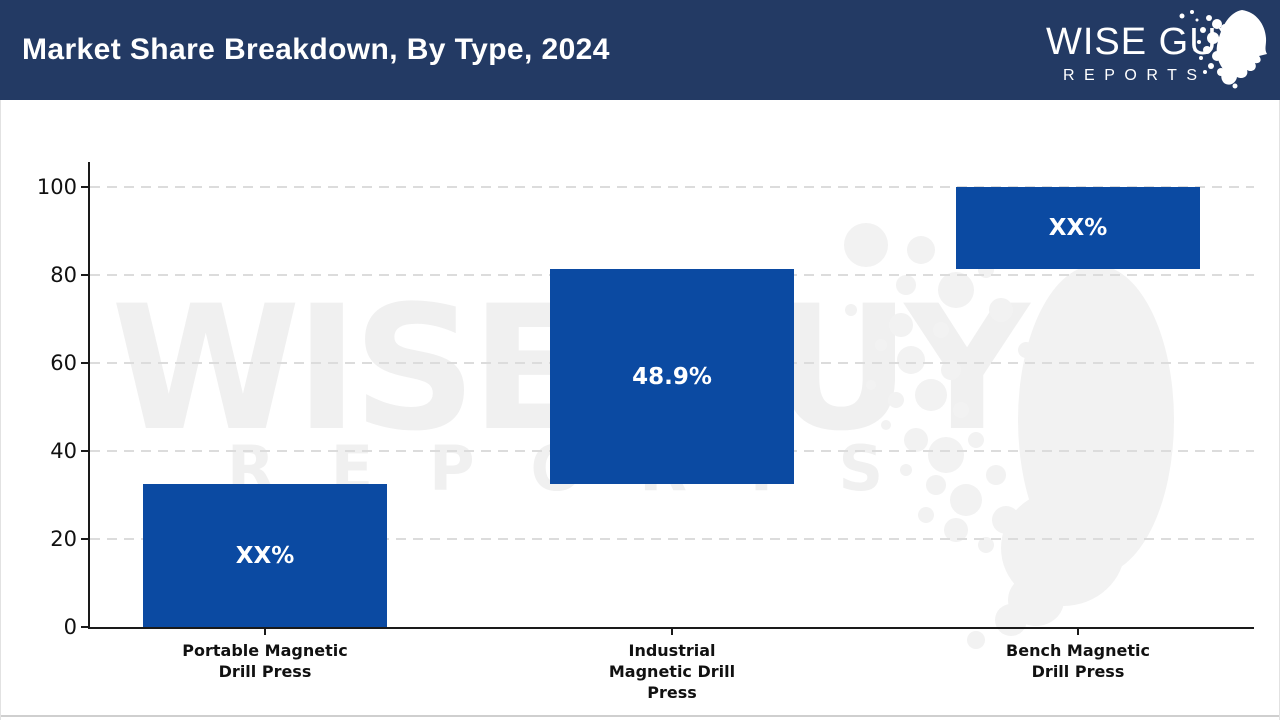 This screenshot has width=1280, height=720. What do you see at coordinates (89, 395) in the screenshot?
I see `y-axis-line` at bounding box center [89, 395].